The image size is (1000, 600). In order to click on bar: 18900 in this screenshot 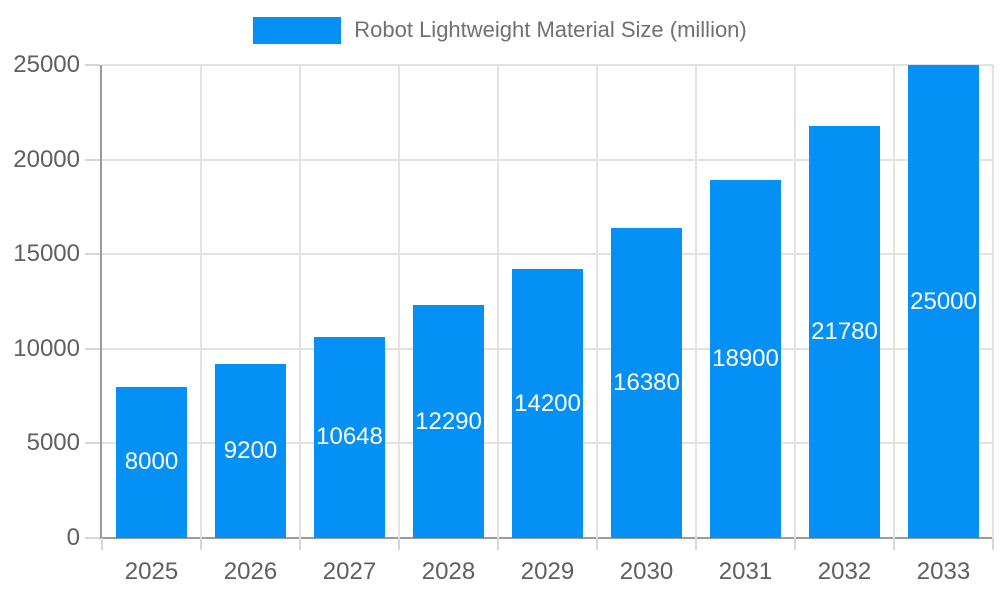, I will do `click(745, 359)`.